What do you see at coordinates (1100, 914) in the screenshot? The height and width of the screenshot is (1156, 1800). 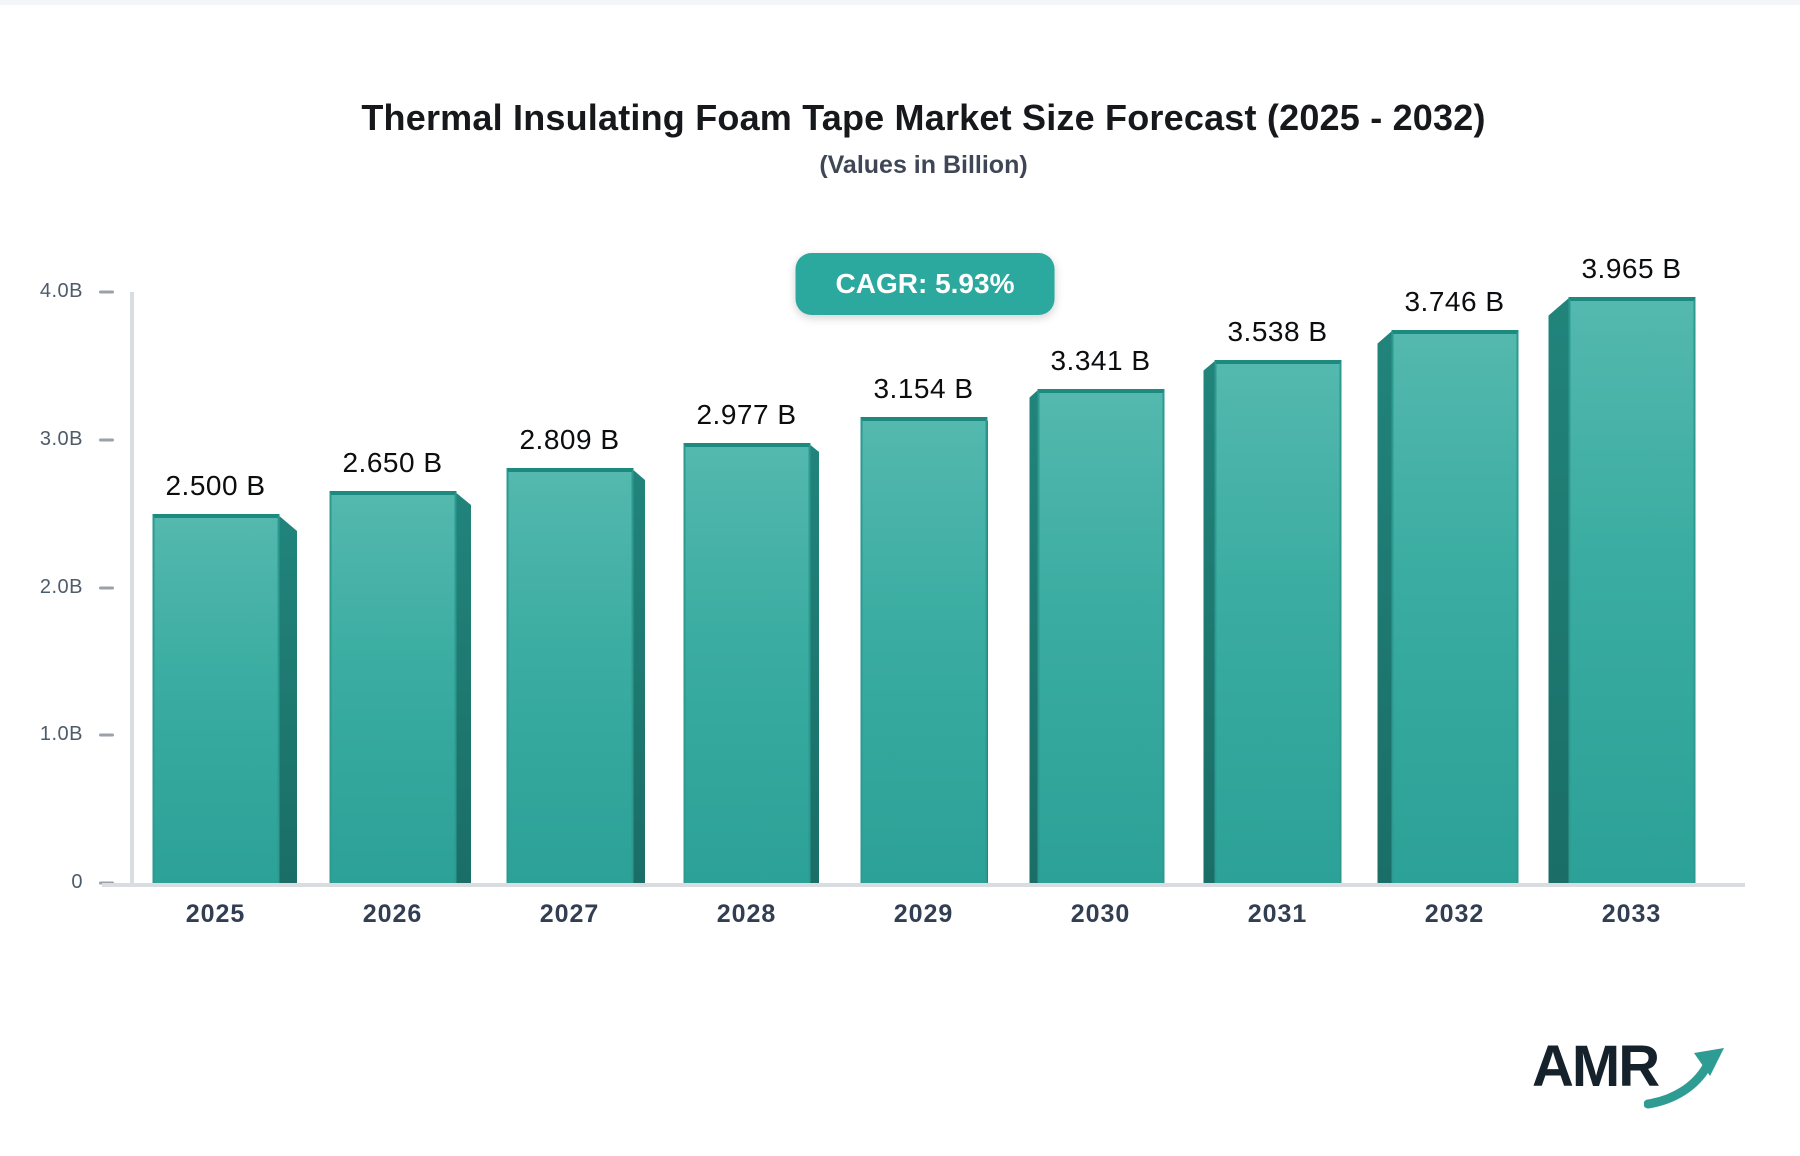 I see `x-axis-label-2030: 2030` at bounding box center [1100, 914].